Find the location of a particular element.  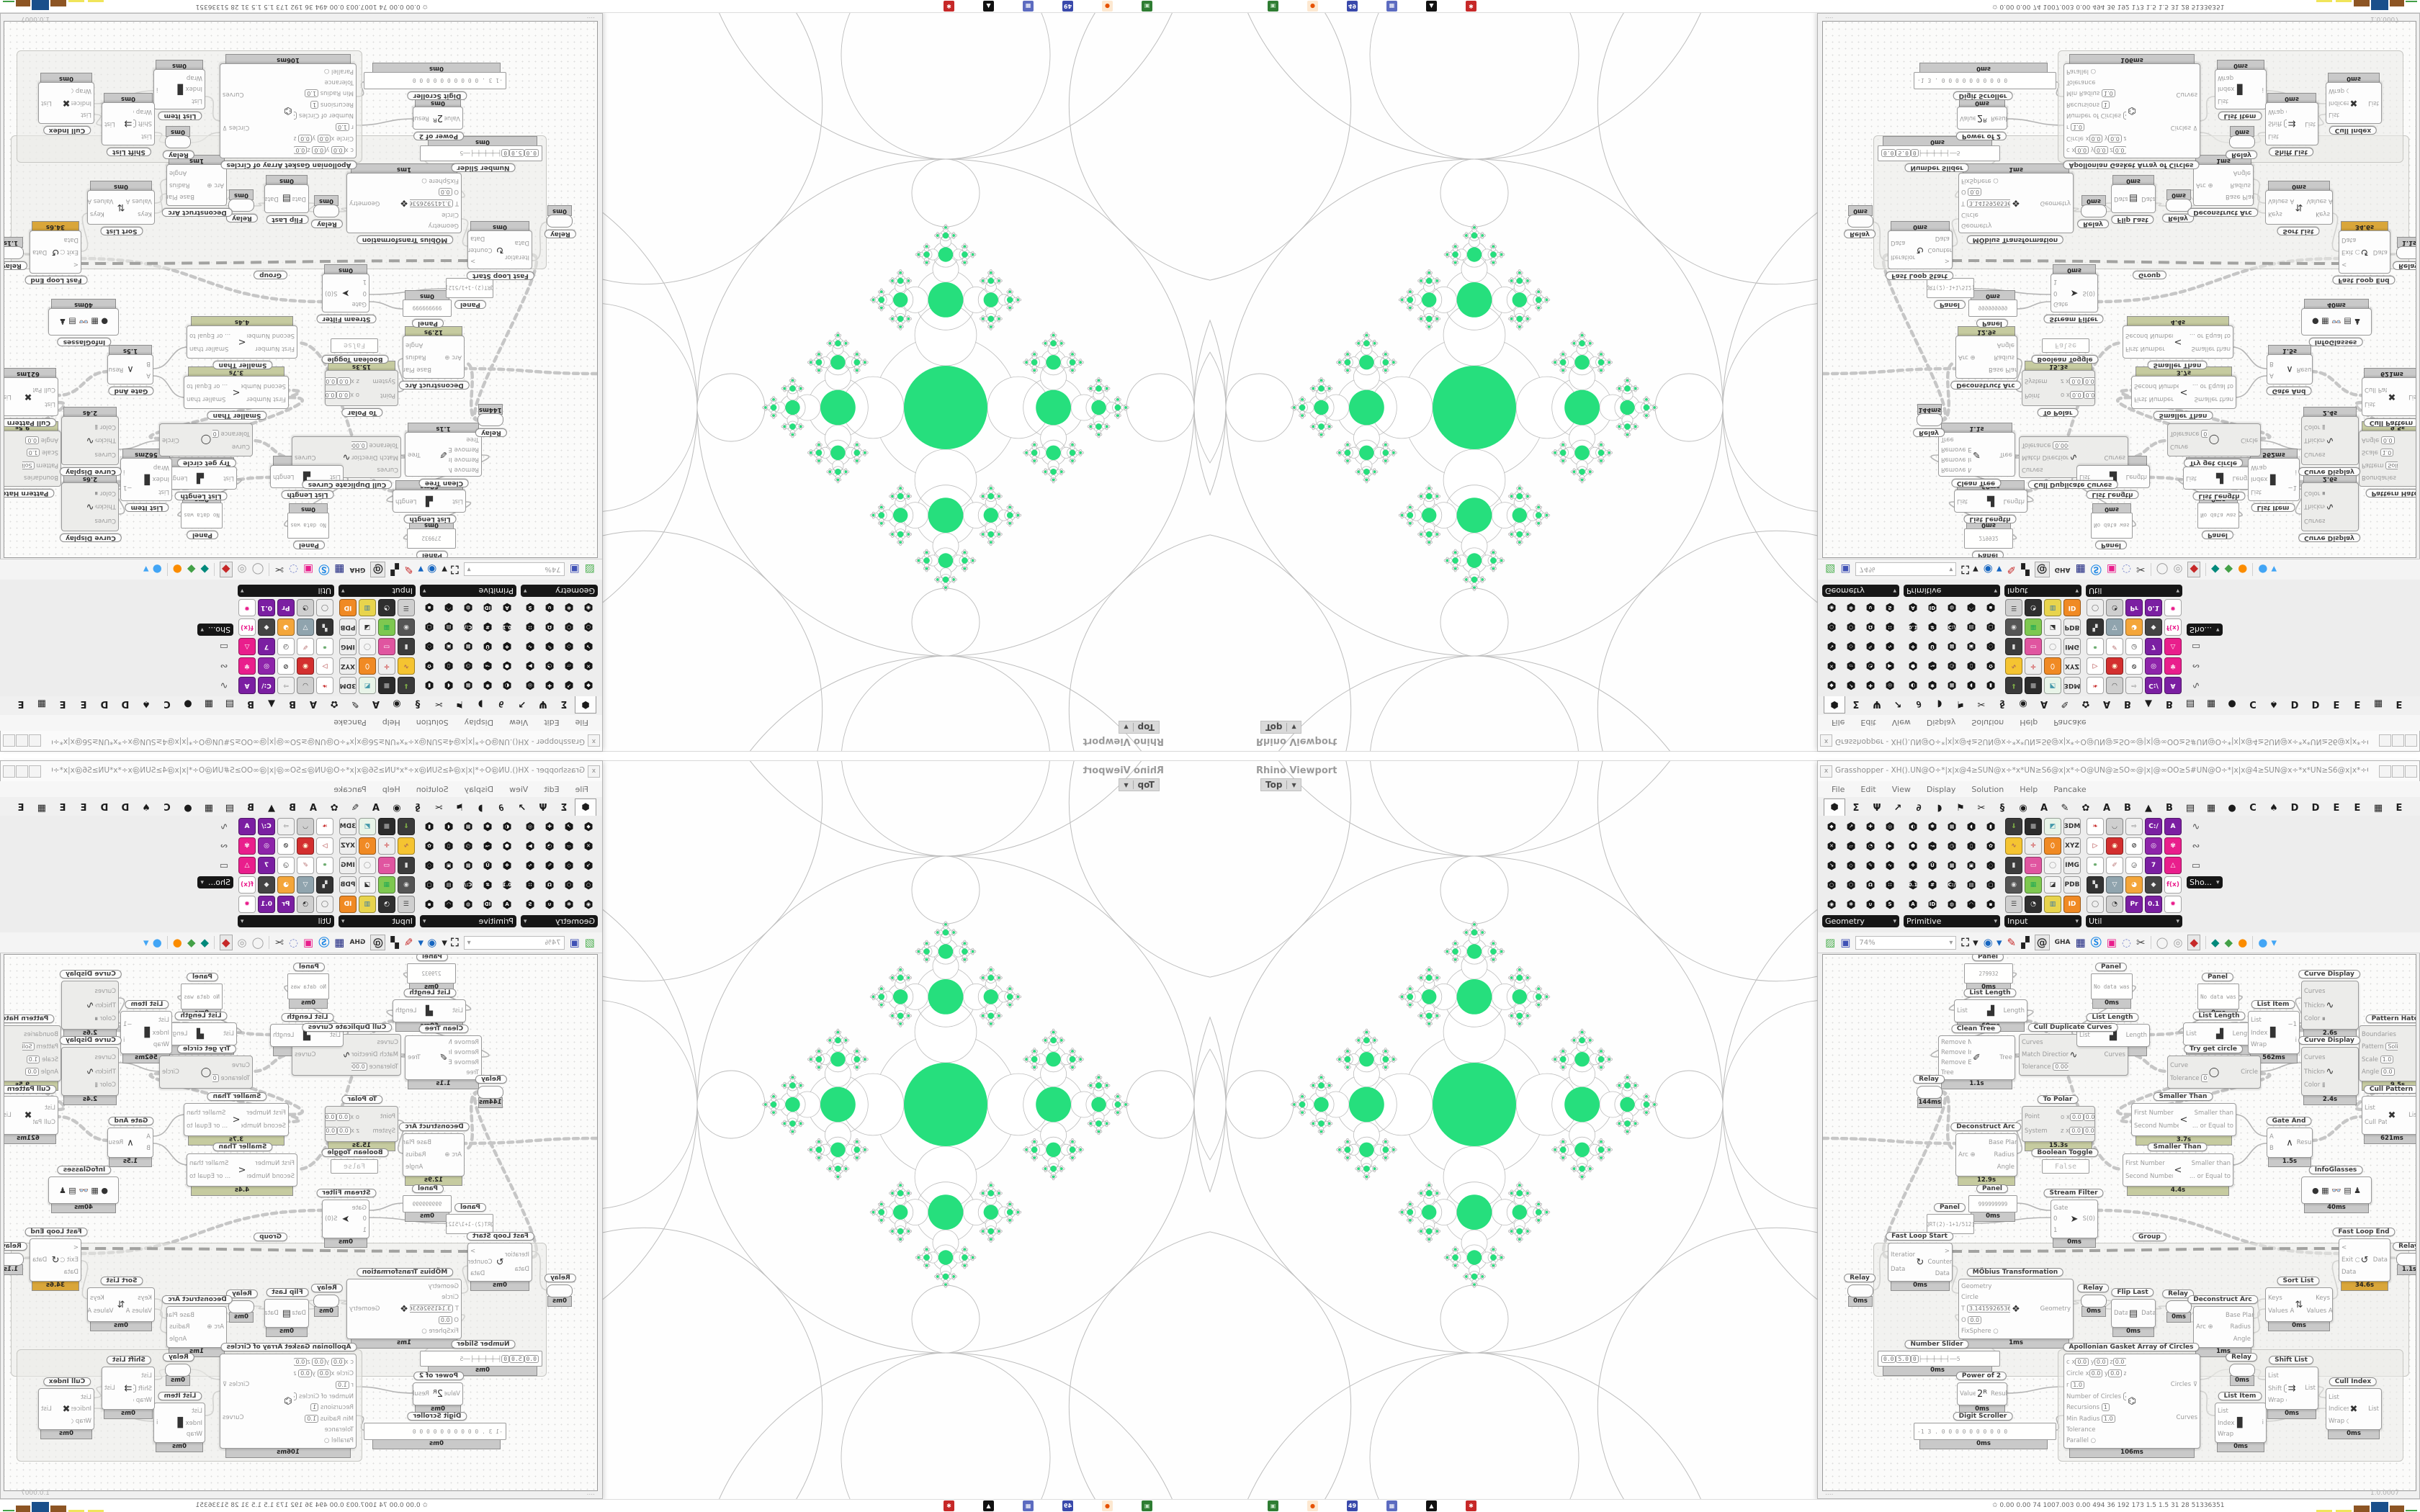

ball-orange-icon: ● is located at coordinates (2243, 942).